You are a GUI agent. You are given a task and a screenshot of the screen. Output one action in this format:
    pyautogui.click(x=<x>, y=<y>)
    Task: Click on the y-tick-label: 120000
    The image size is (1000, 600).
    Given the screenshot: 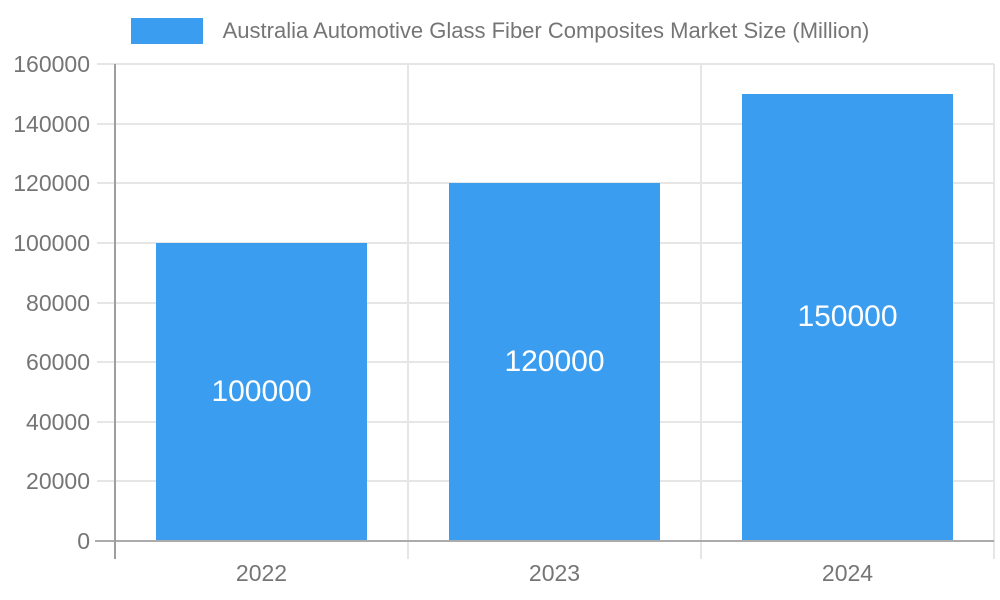 What is the action you would take?
    pyautogui.click(x=51, y=183)
    